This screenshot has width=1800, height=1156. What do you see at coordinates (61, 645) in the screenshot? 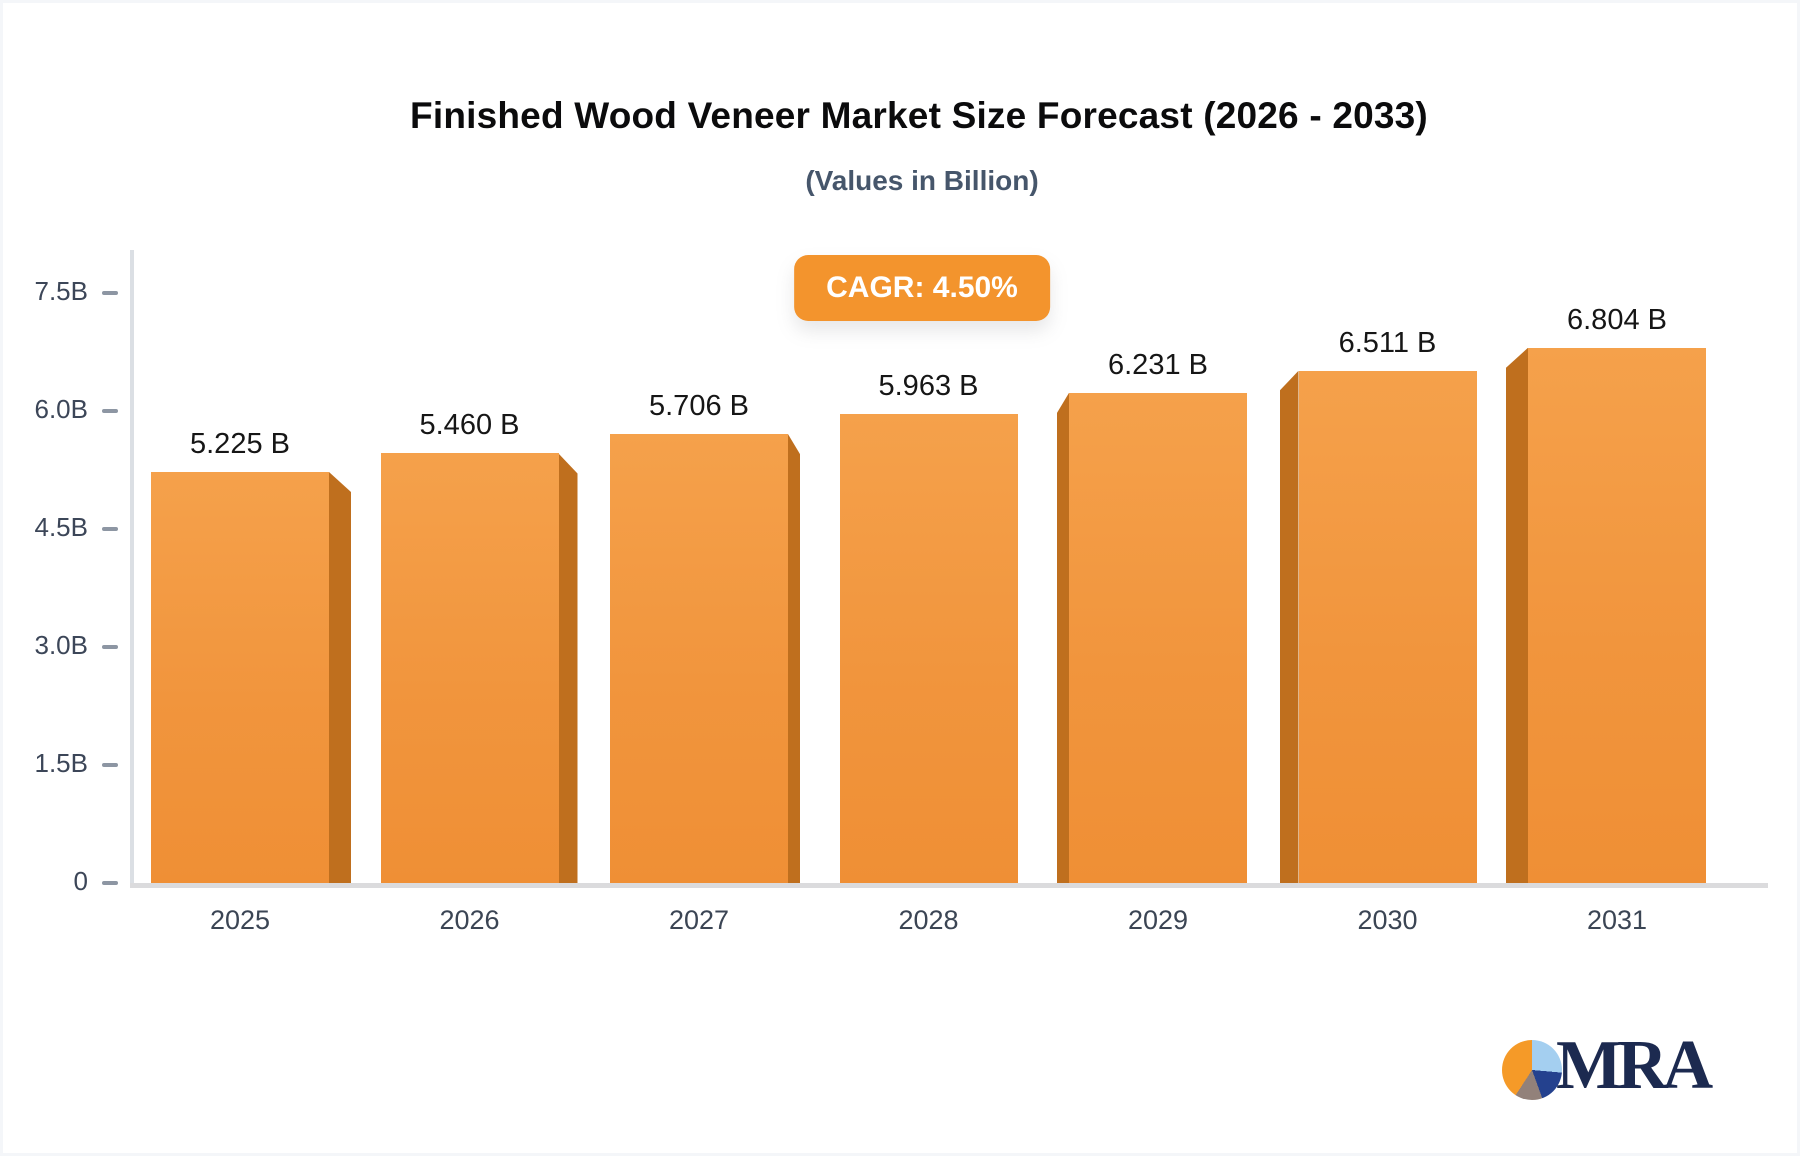
I see `y-axis-tick-label: 3.0B` at bounding box center [61, 645].